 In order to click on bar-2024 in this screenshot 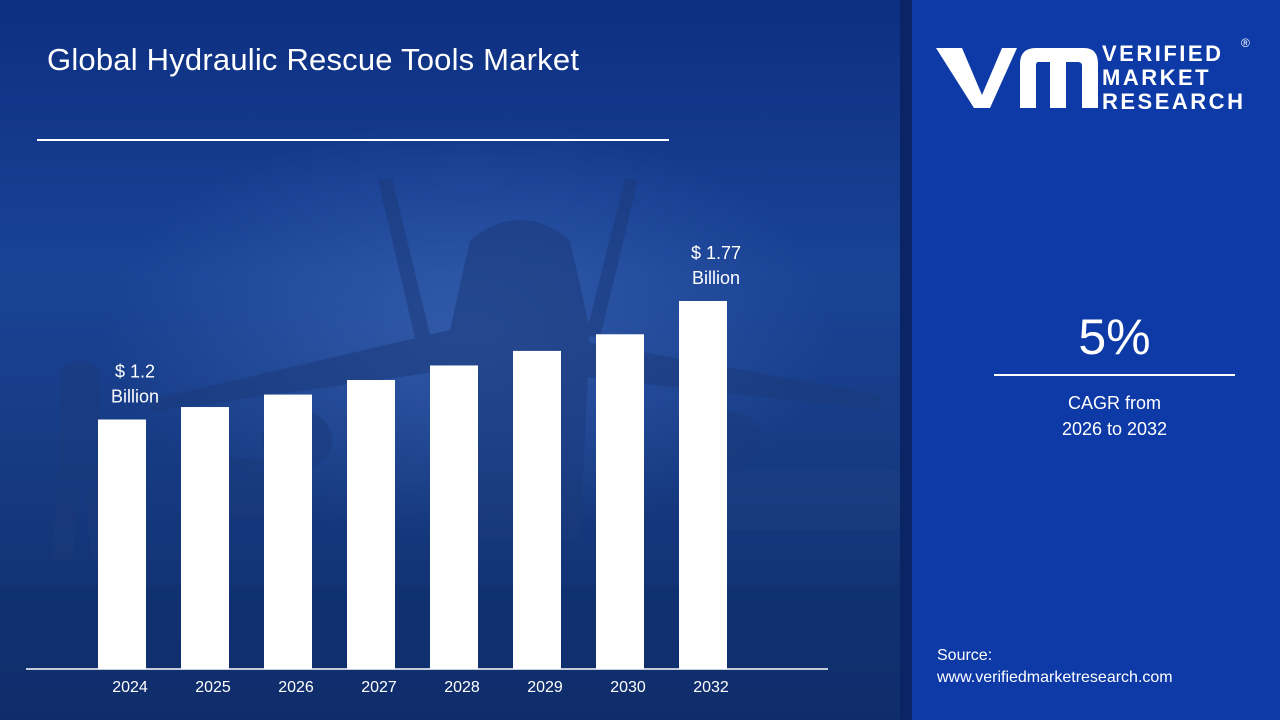, I will do `click(122, 544)`.